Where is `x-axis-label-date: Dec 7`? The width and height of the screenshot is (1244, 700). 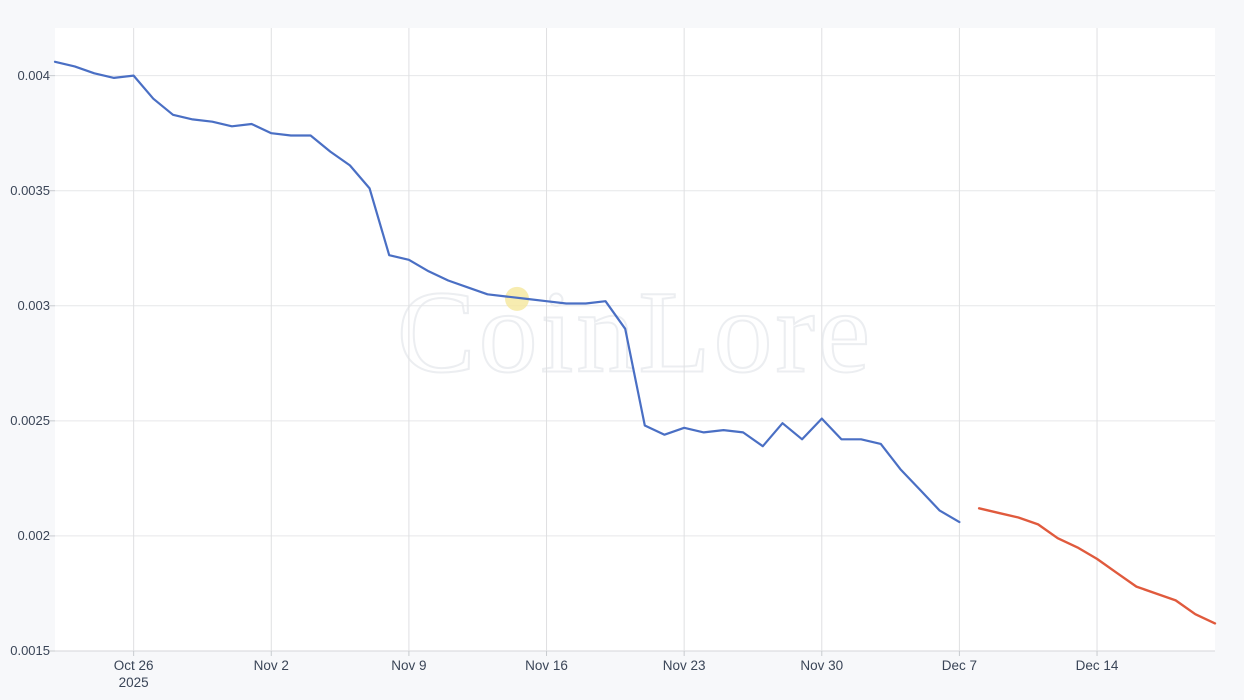 x-axis-label-date: Dec 7 is located at coordinates (959, 665).